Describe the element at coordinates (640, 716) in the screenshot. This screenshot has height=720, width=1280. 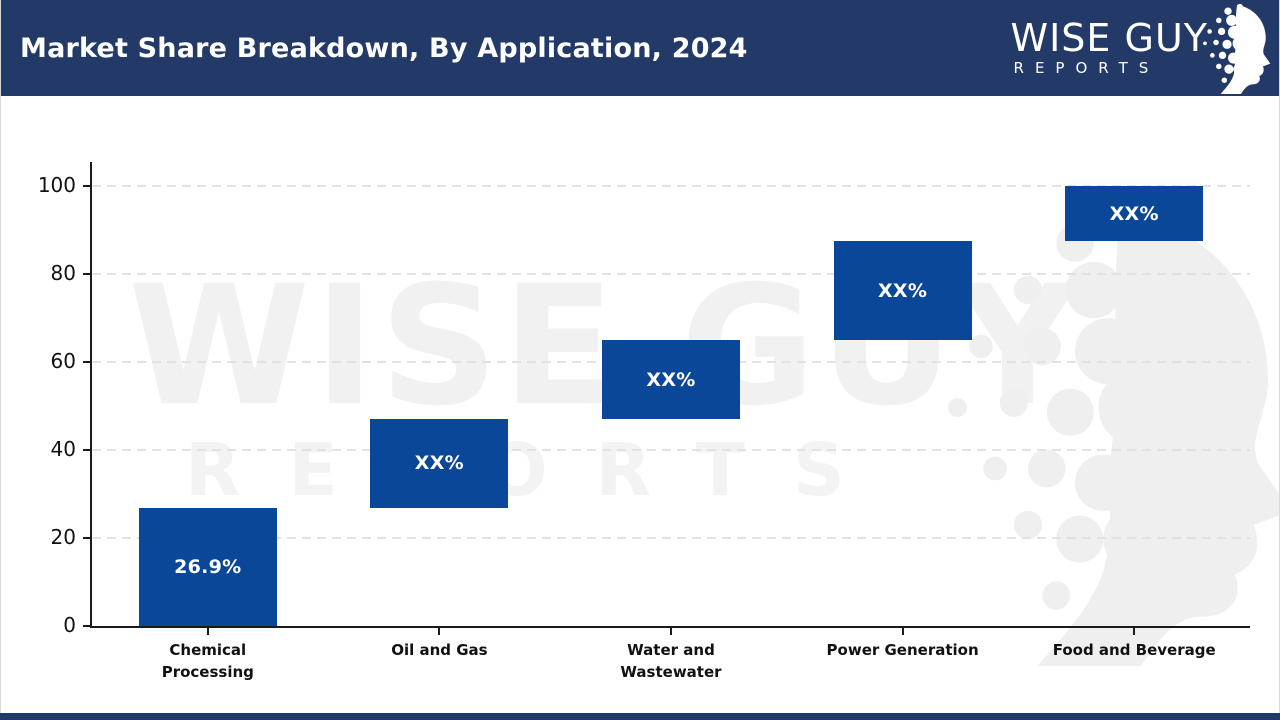
I see `footer-bar` at that location.